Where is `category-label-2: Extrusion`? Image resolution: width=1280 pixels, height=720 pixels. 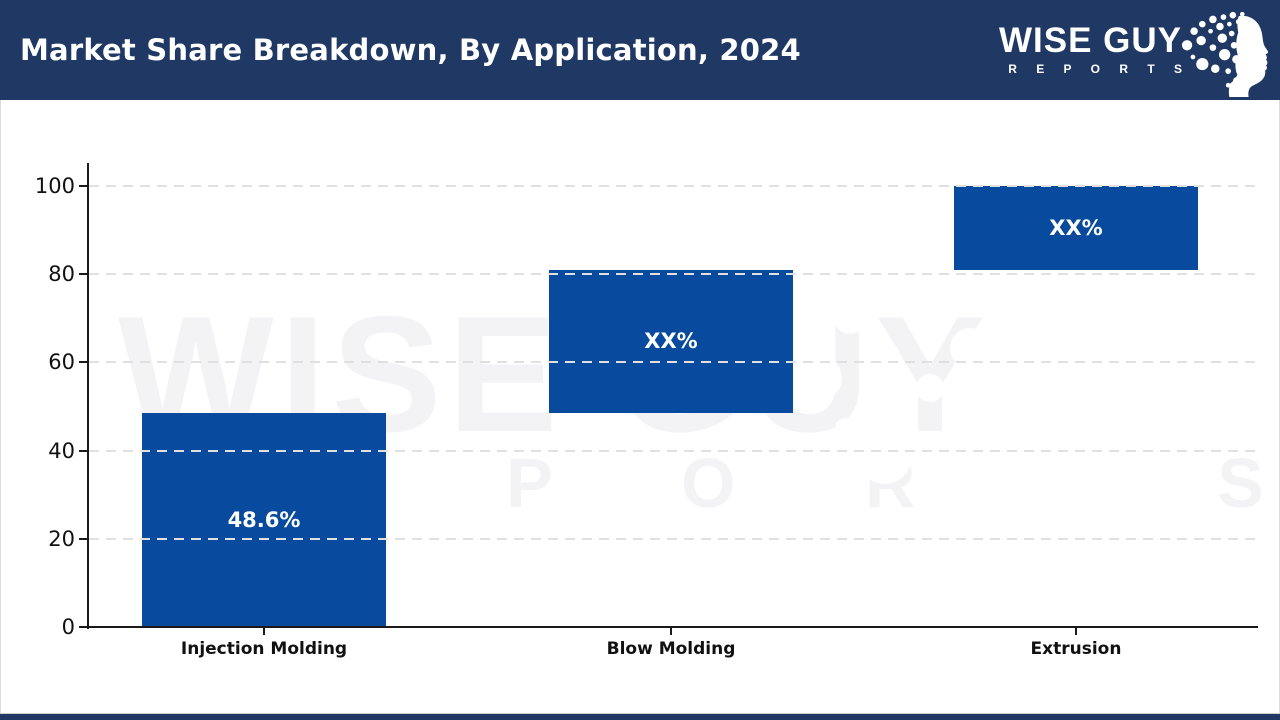 category-label-2: Extrusion is located at coordinates (1076, 649).